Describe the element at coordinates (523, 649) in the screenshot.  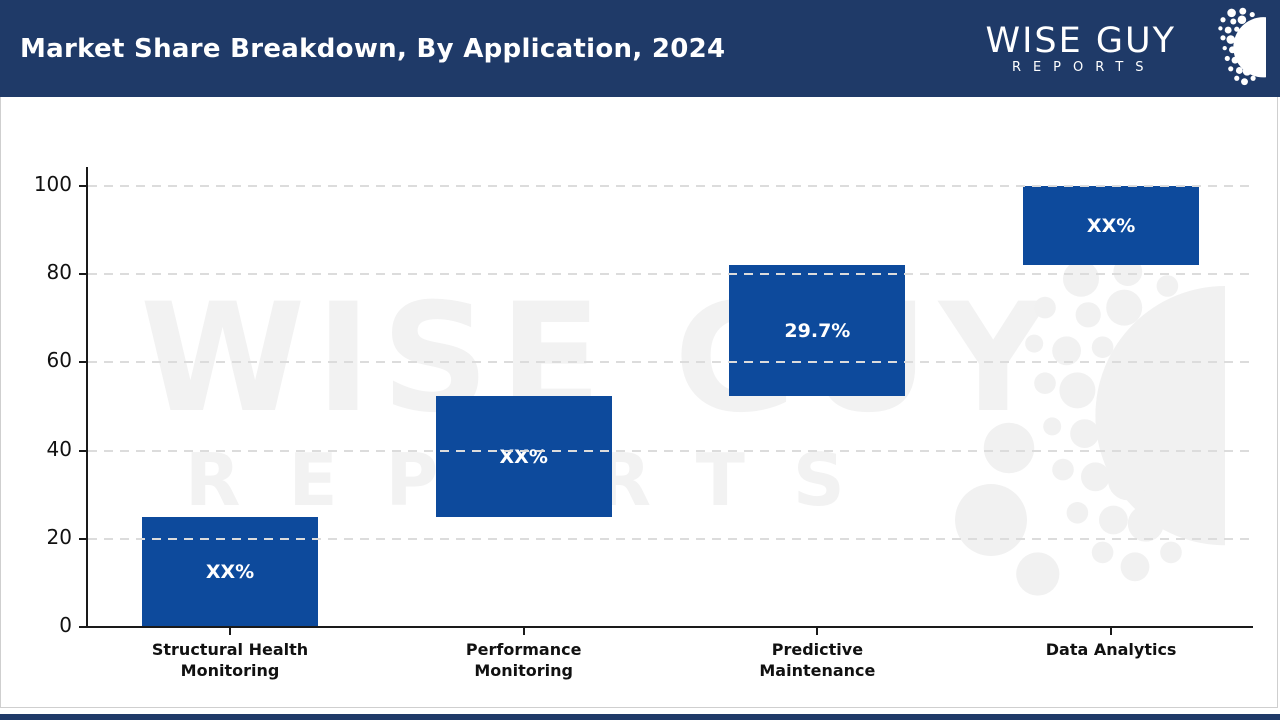
I see `x-category-label-line: Performance` at that location.